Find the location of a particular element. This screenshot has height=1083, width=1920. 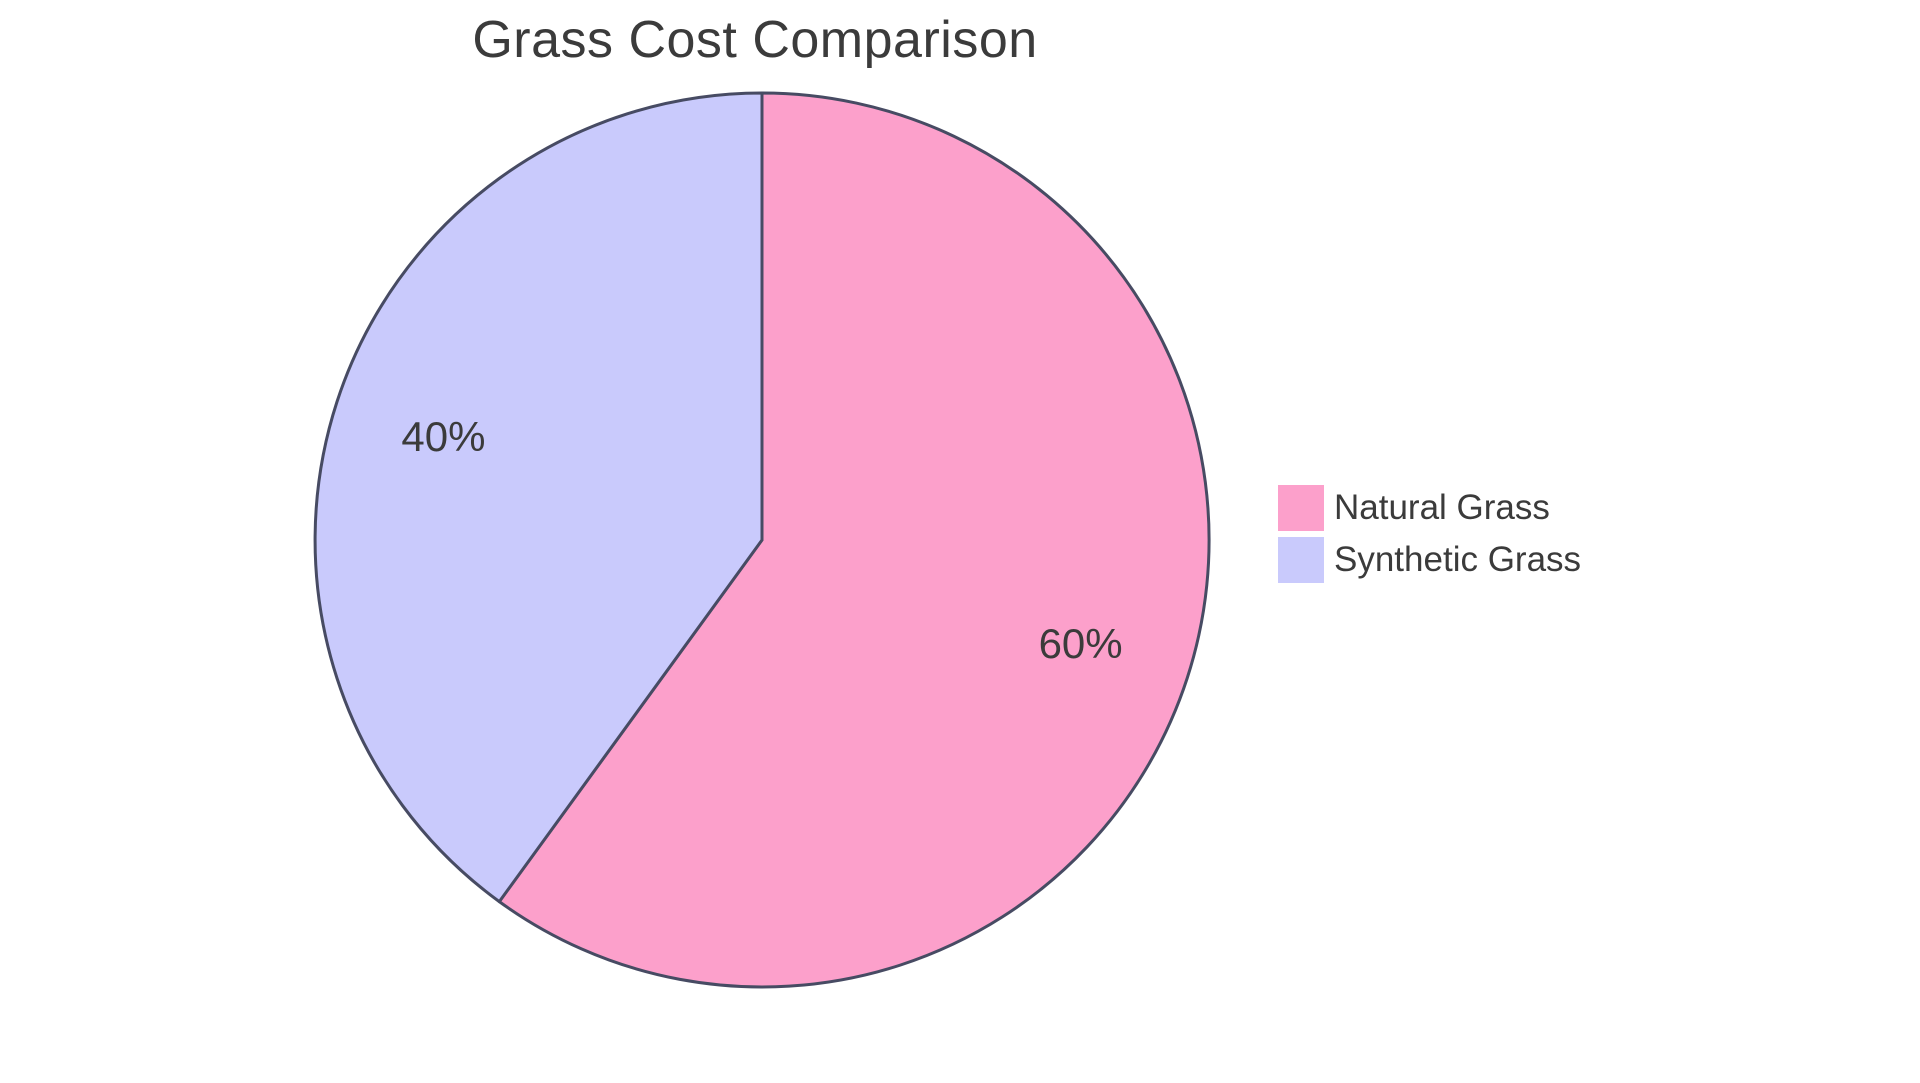

chart-title: Grass Cost Comparison is located at coordinates (755, 40).